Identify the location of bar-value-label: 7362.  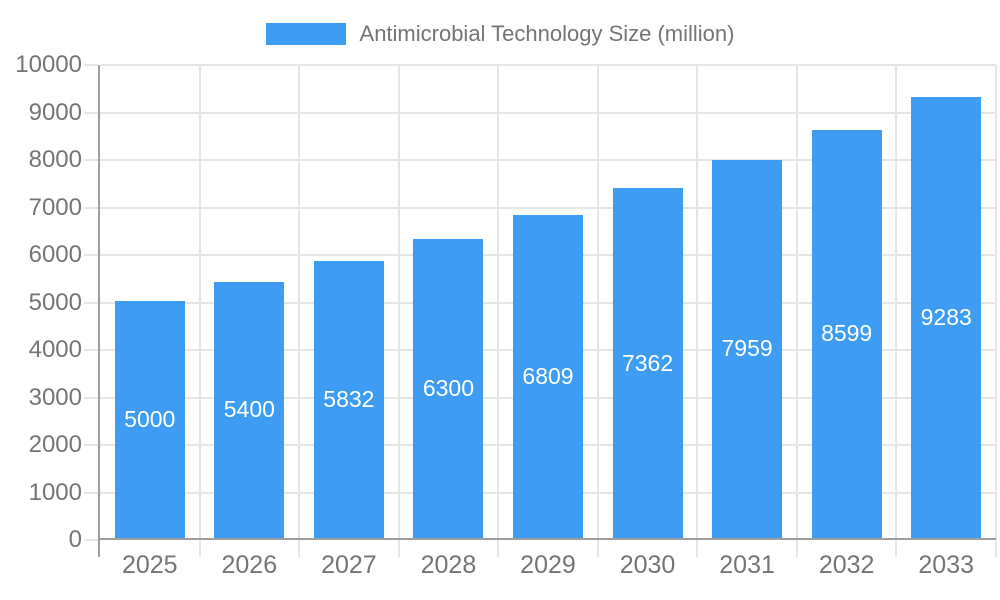
(647, 362).